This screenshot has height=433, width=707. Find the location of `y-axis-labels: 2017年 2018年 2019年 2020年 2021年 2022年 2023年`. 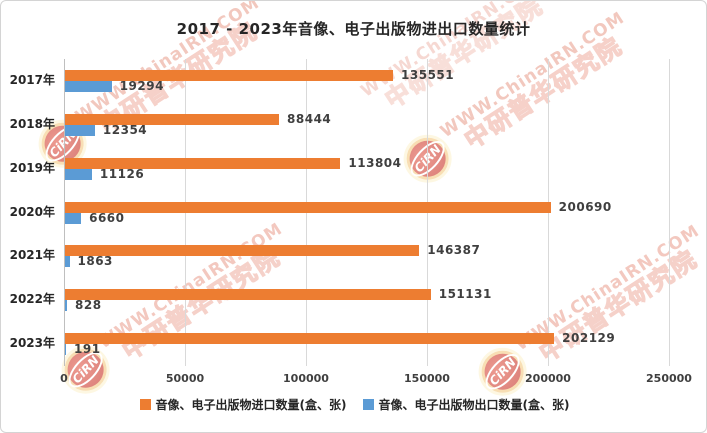

y-axis-labels: 2017年 2018年 2019年 2020年 2021年 2022年 2023年 is located at coordinates (30, 212).